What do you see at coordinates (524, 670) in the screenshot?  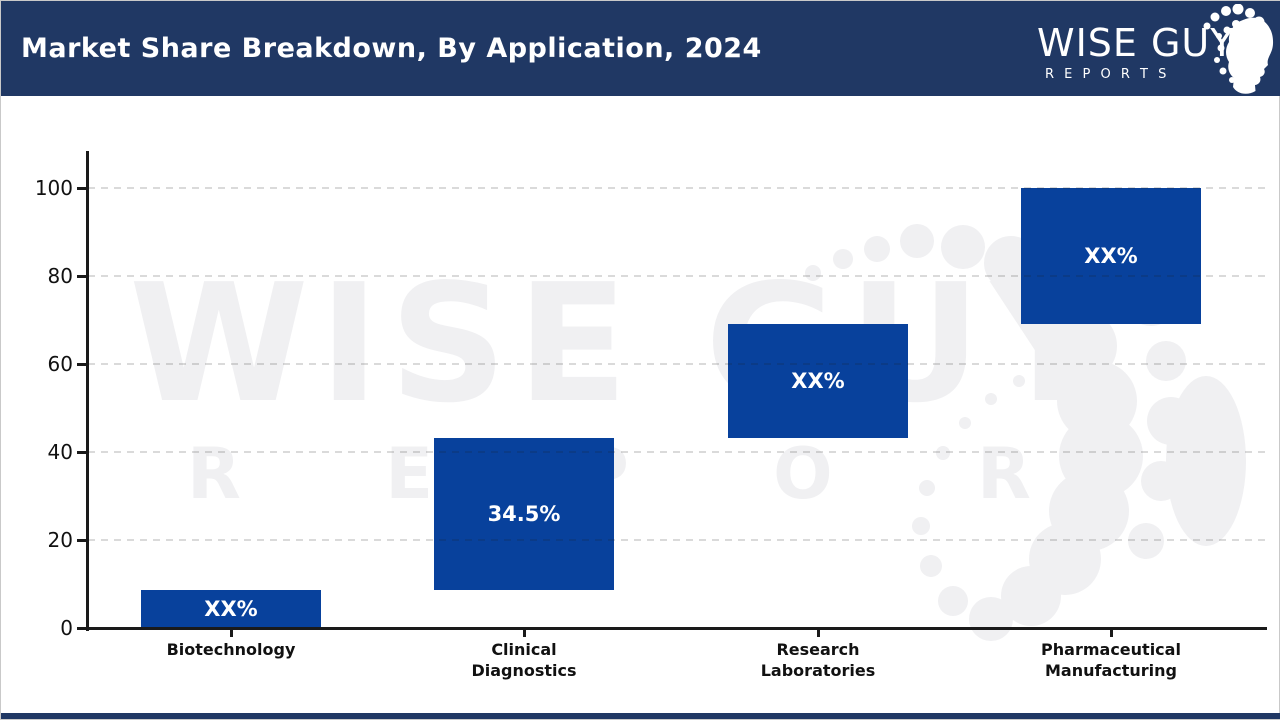 I see `x-category-label-line: Diagnostics` at bounding box center [524, 670].